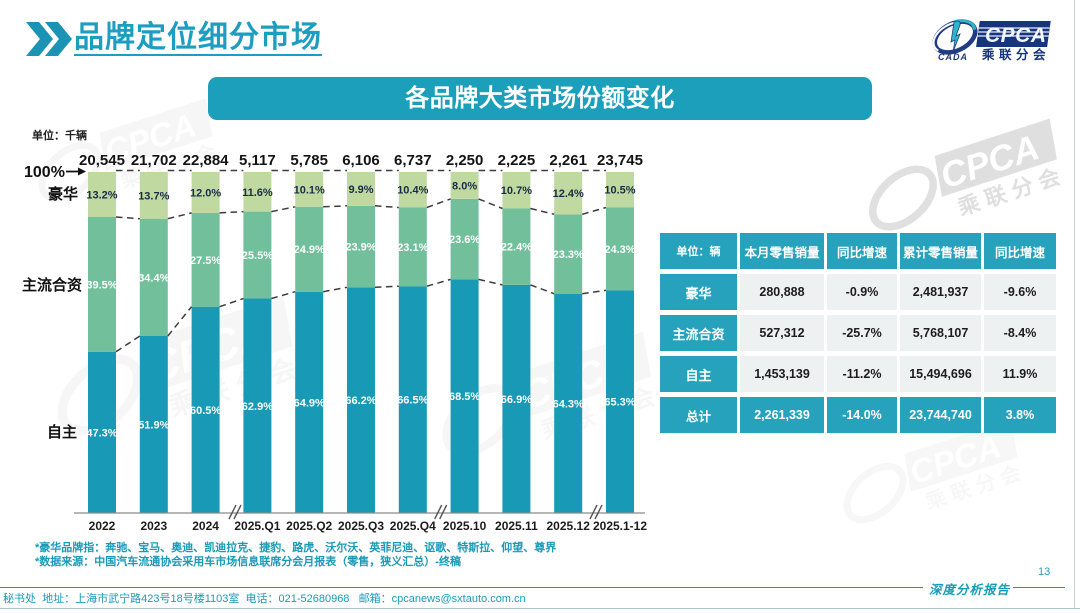 This screenshot has height=613, width=1080. I want to click on svg-text: 66.9%, so click(516, 400).